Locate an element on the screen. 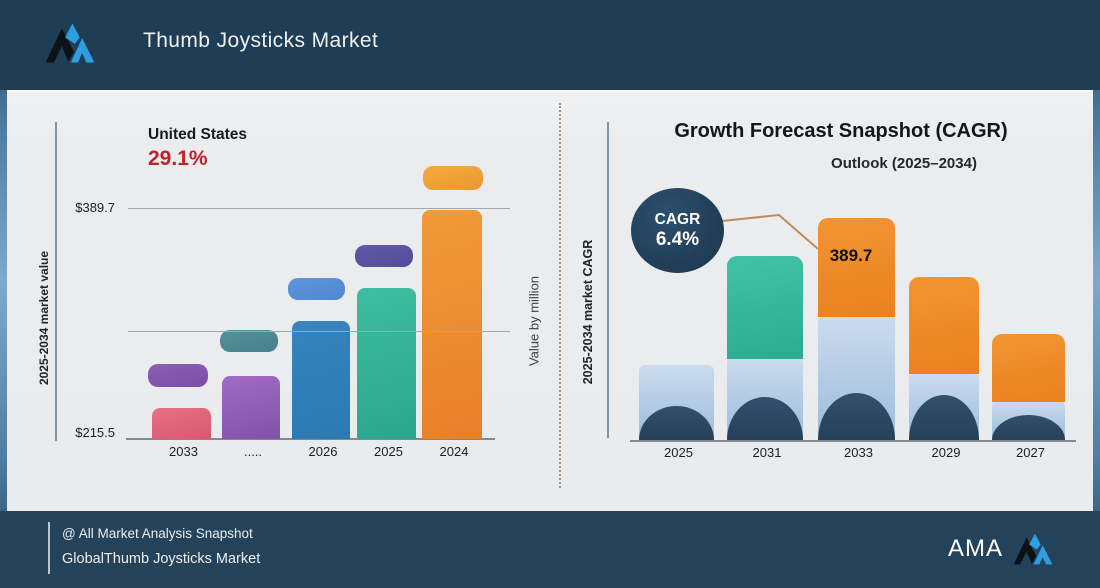 The image size is (1100, 588). panel-divider is located at coordinates (560, 295).